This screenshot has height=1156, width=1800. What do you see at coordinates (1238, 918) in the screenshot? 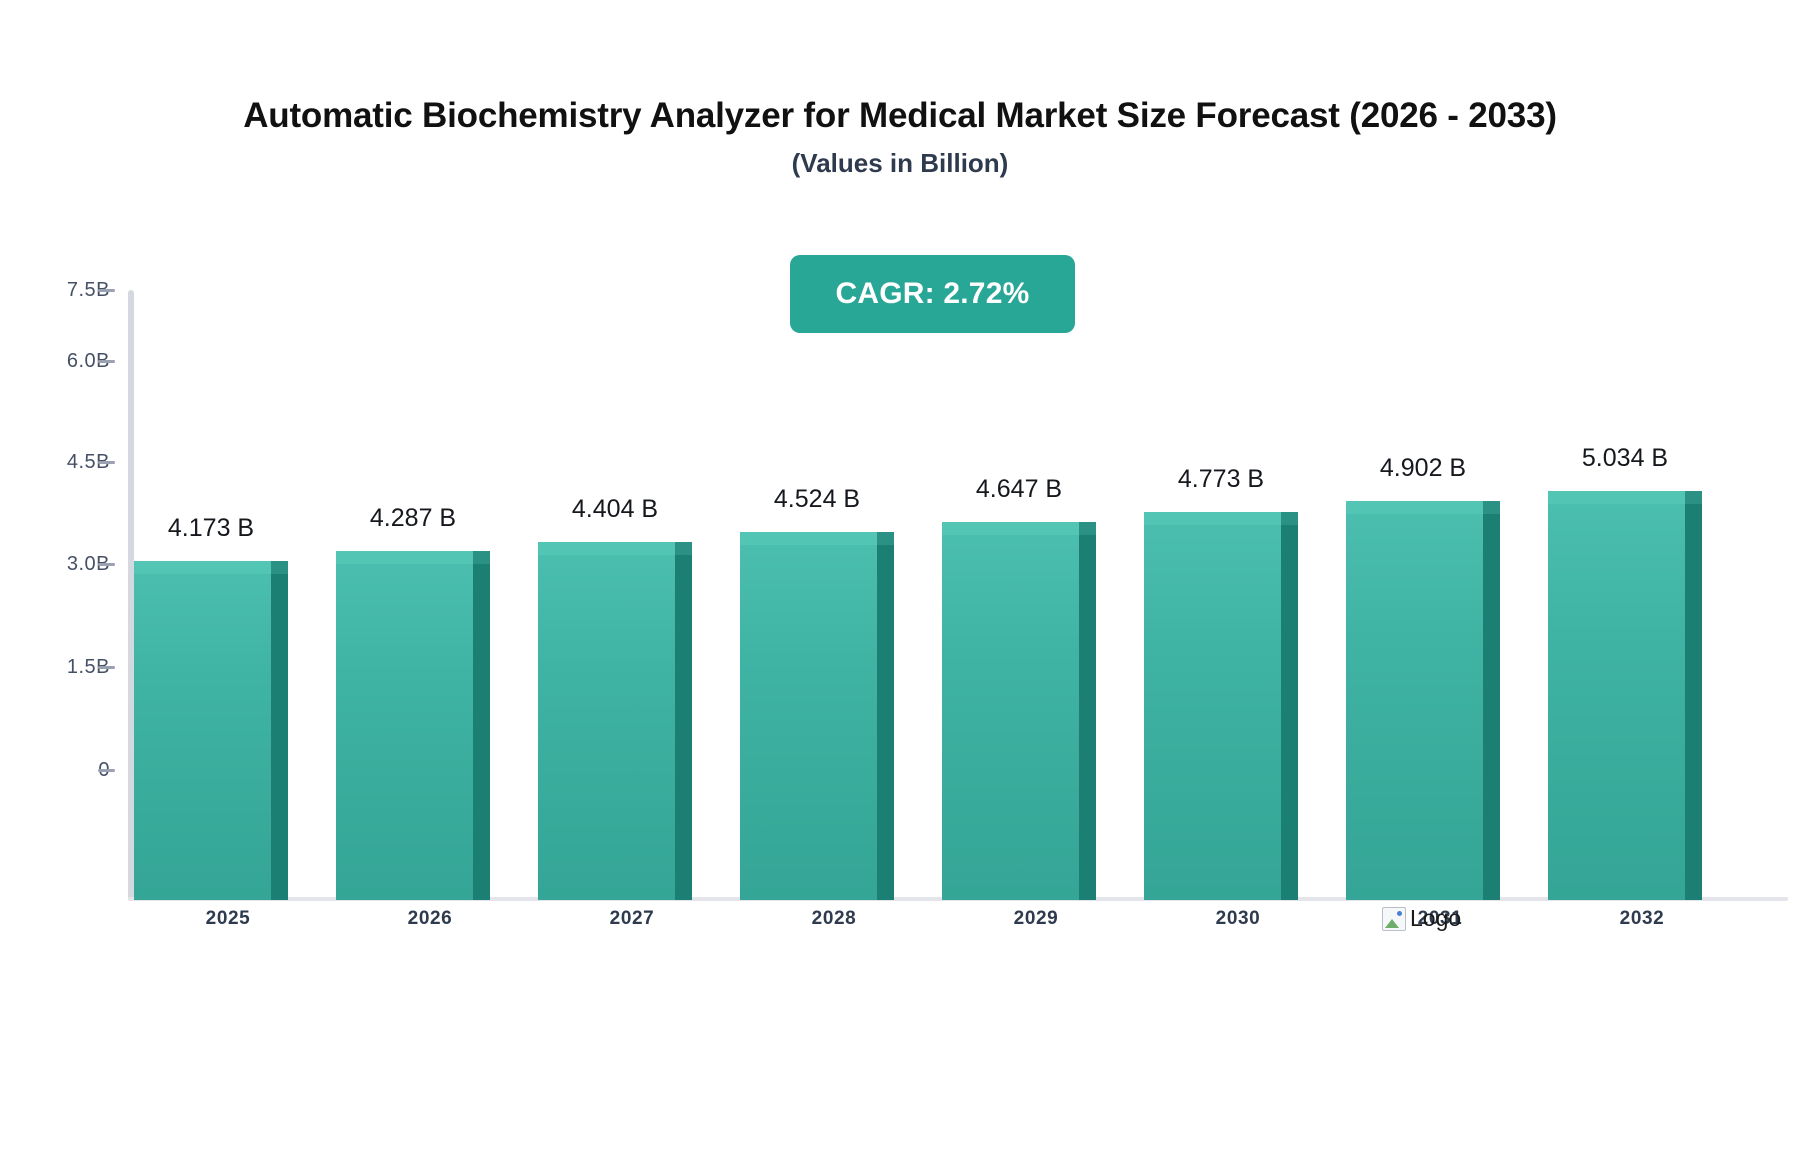
I see `x-tick-label-2030: 2030` at bounding box center [1238, 918].